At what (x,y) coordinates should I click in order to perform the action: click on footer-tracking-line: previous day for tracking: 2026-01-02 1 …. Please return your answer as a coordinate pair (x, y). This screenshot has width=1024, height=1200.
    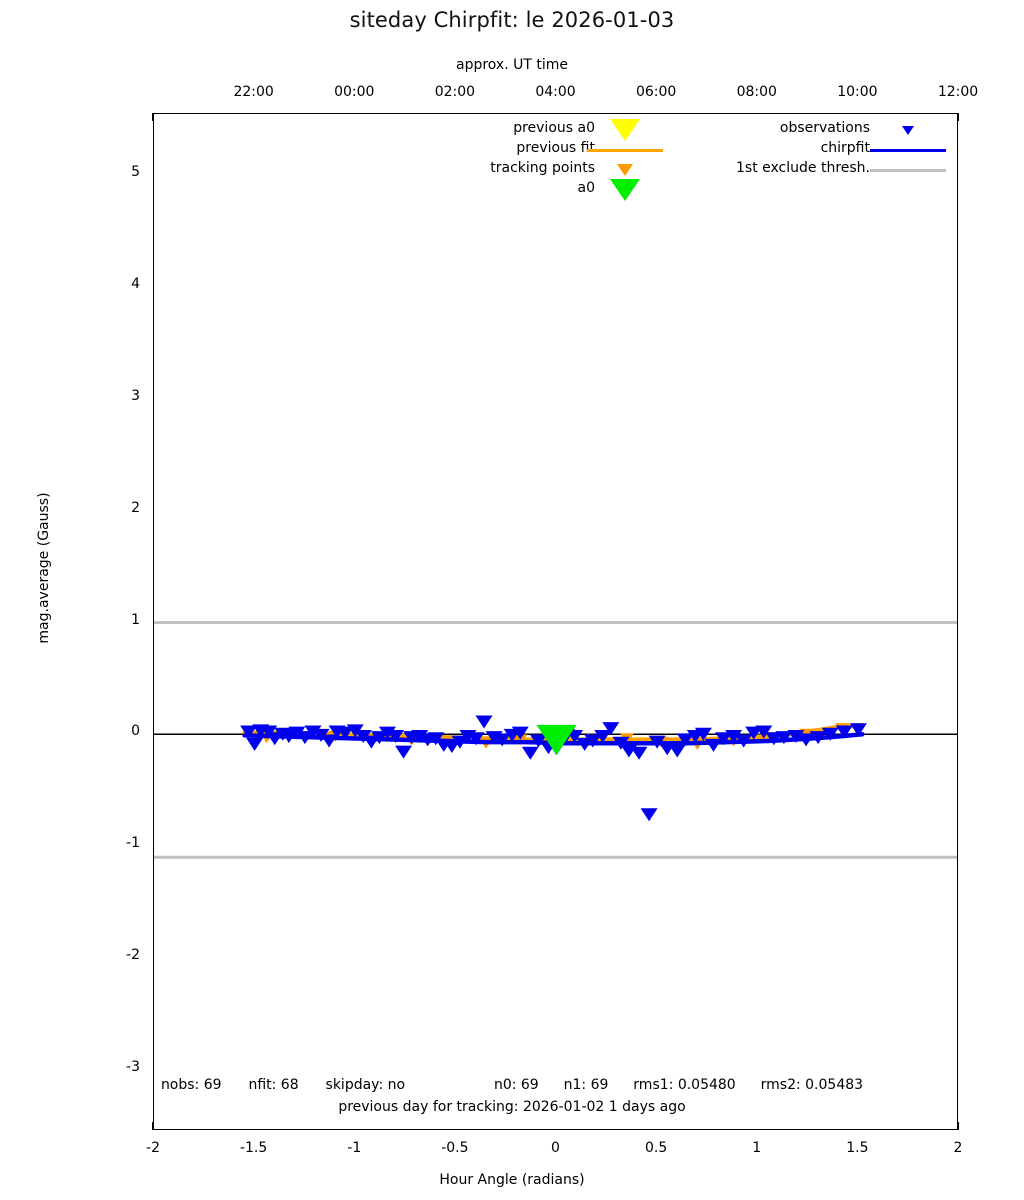
    Looking at the image, I should click on (512, 1107).